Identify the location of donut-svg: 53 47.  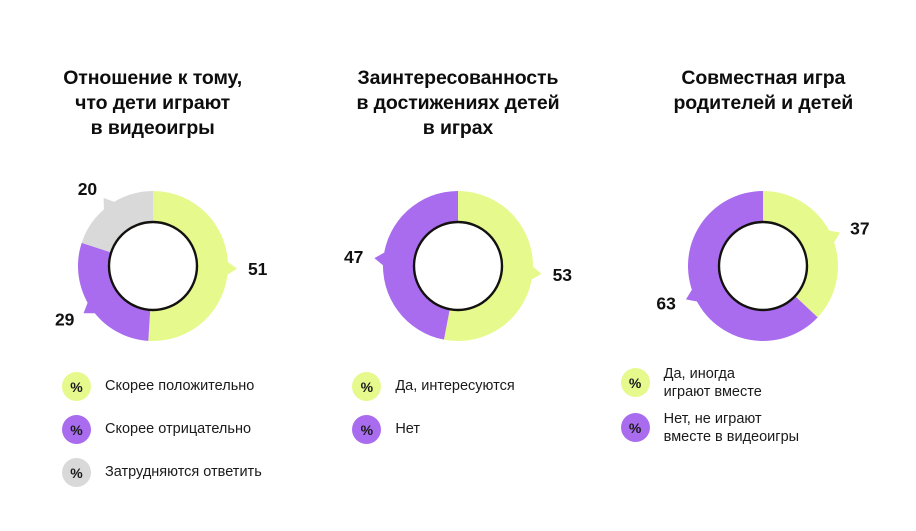
(458, 266).